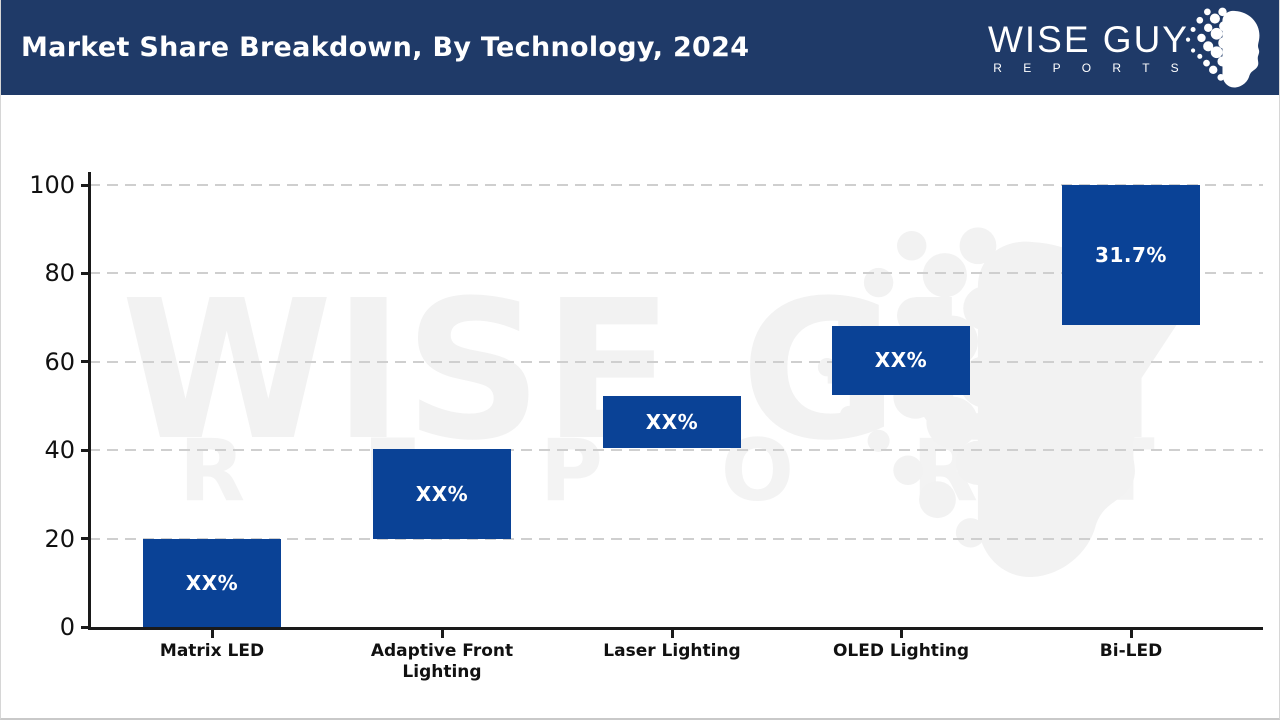 The image size is (1280, 720). Describe the element at coordinates (442, 634) in the screenshot. I see `x-tick-adaptive-front-lighting` at that location.